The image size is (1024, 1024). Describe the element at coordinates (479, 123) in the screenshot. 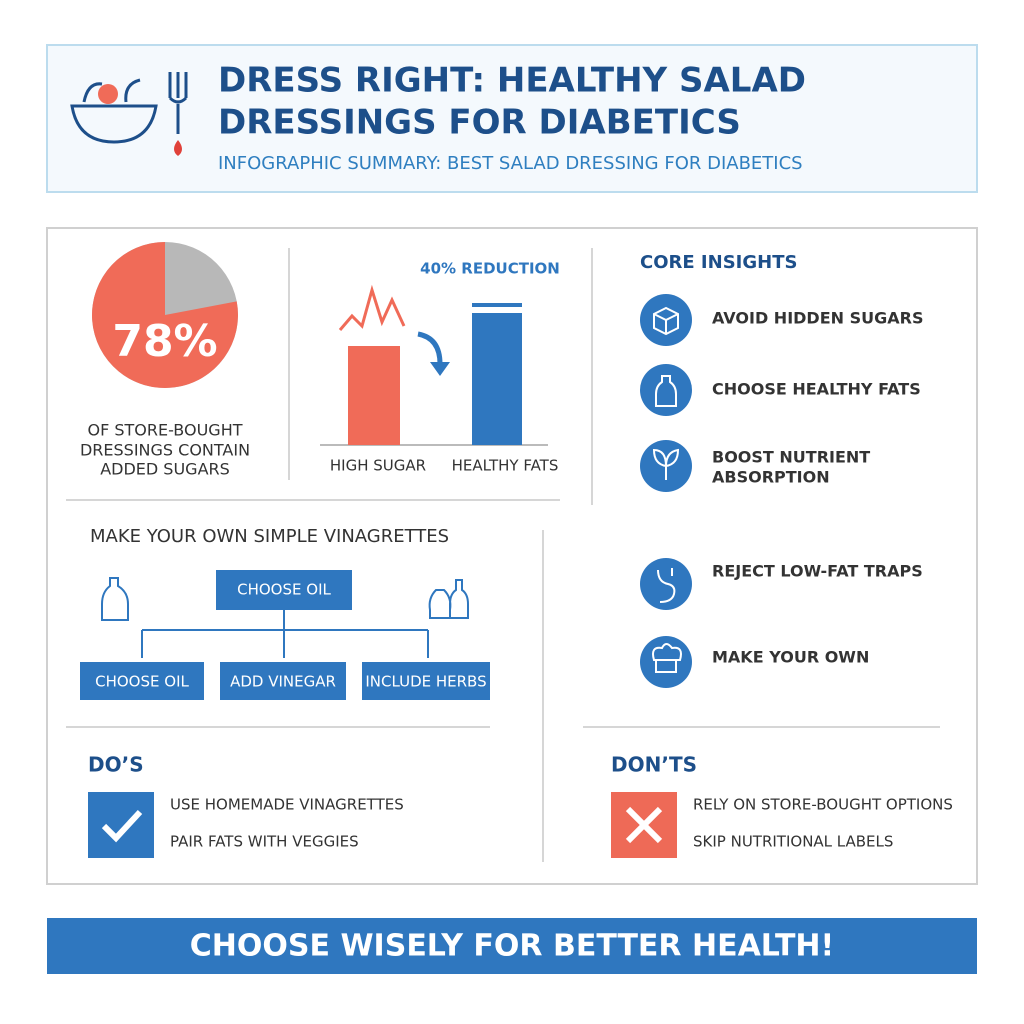

I see `title-line: DRESSINGS FOR DIABETICS` at that location.